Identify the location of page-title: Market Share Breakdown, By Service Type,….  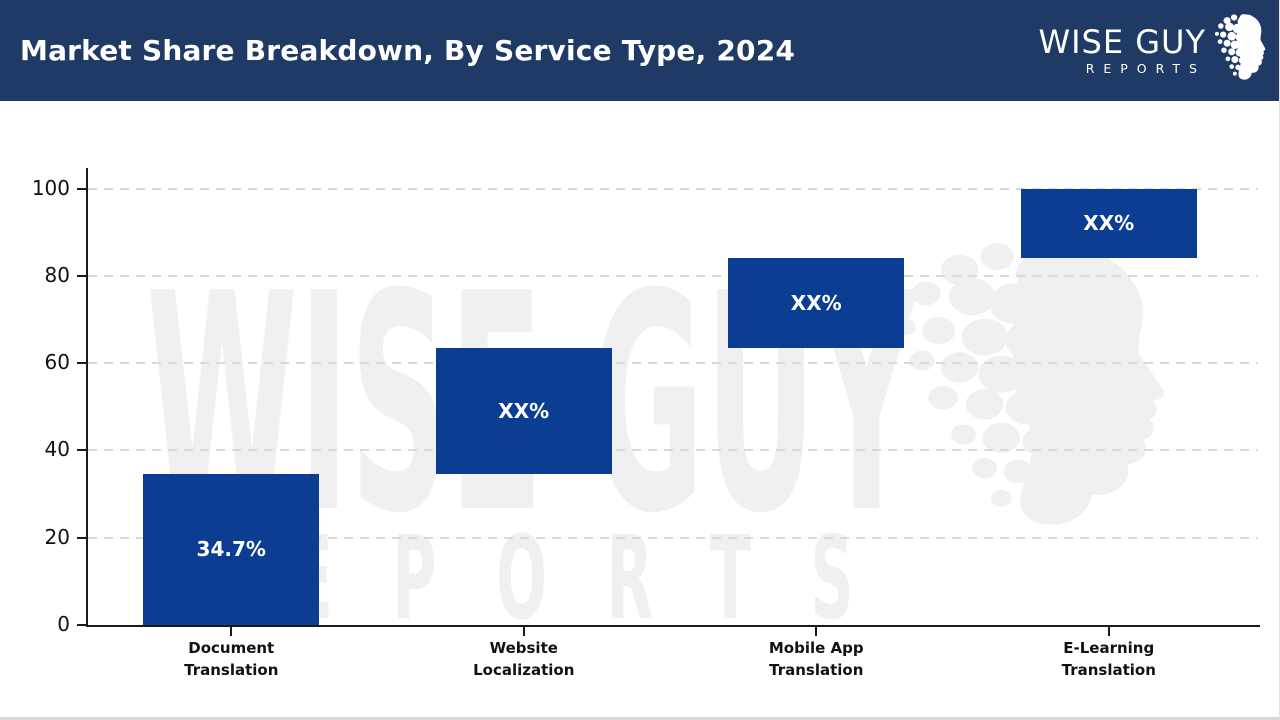
(408, 50).